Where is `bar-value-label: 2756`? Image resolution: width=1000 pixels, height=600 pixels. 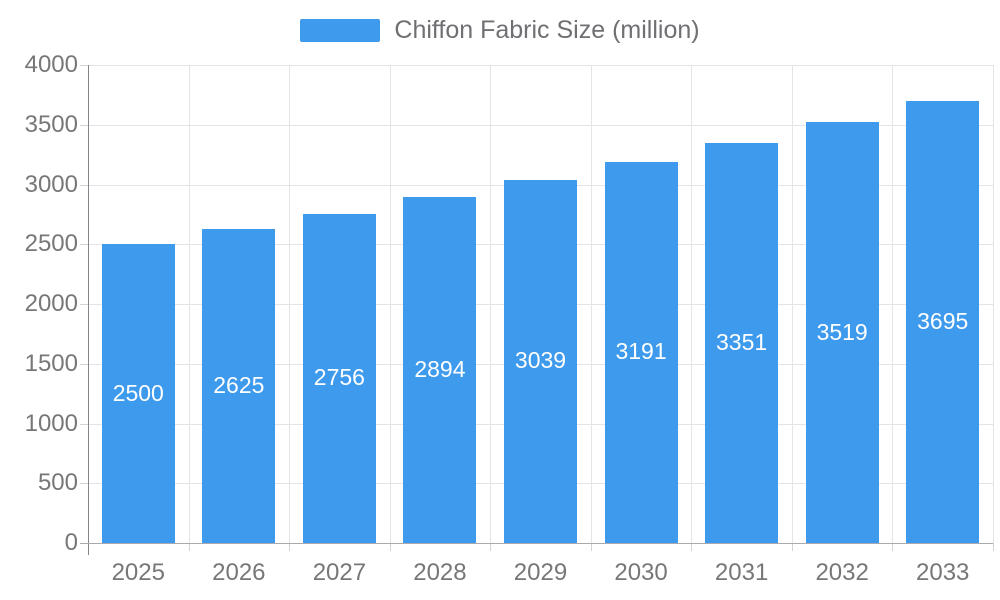
bar-value-label: 2756 is located at coordinates (339, 377).